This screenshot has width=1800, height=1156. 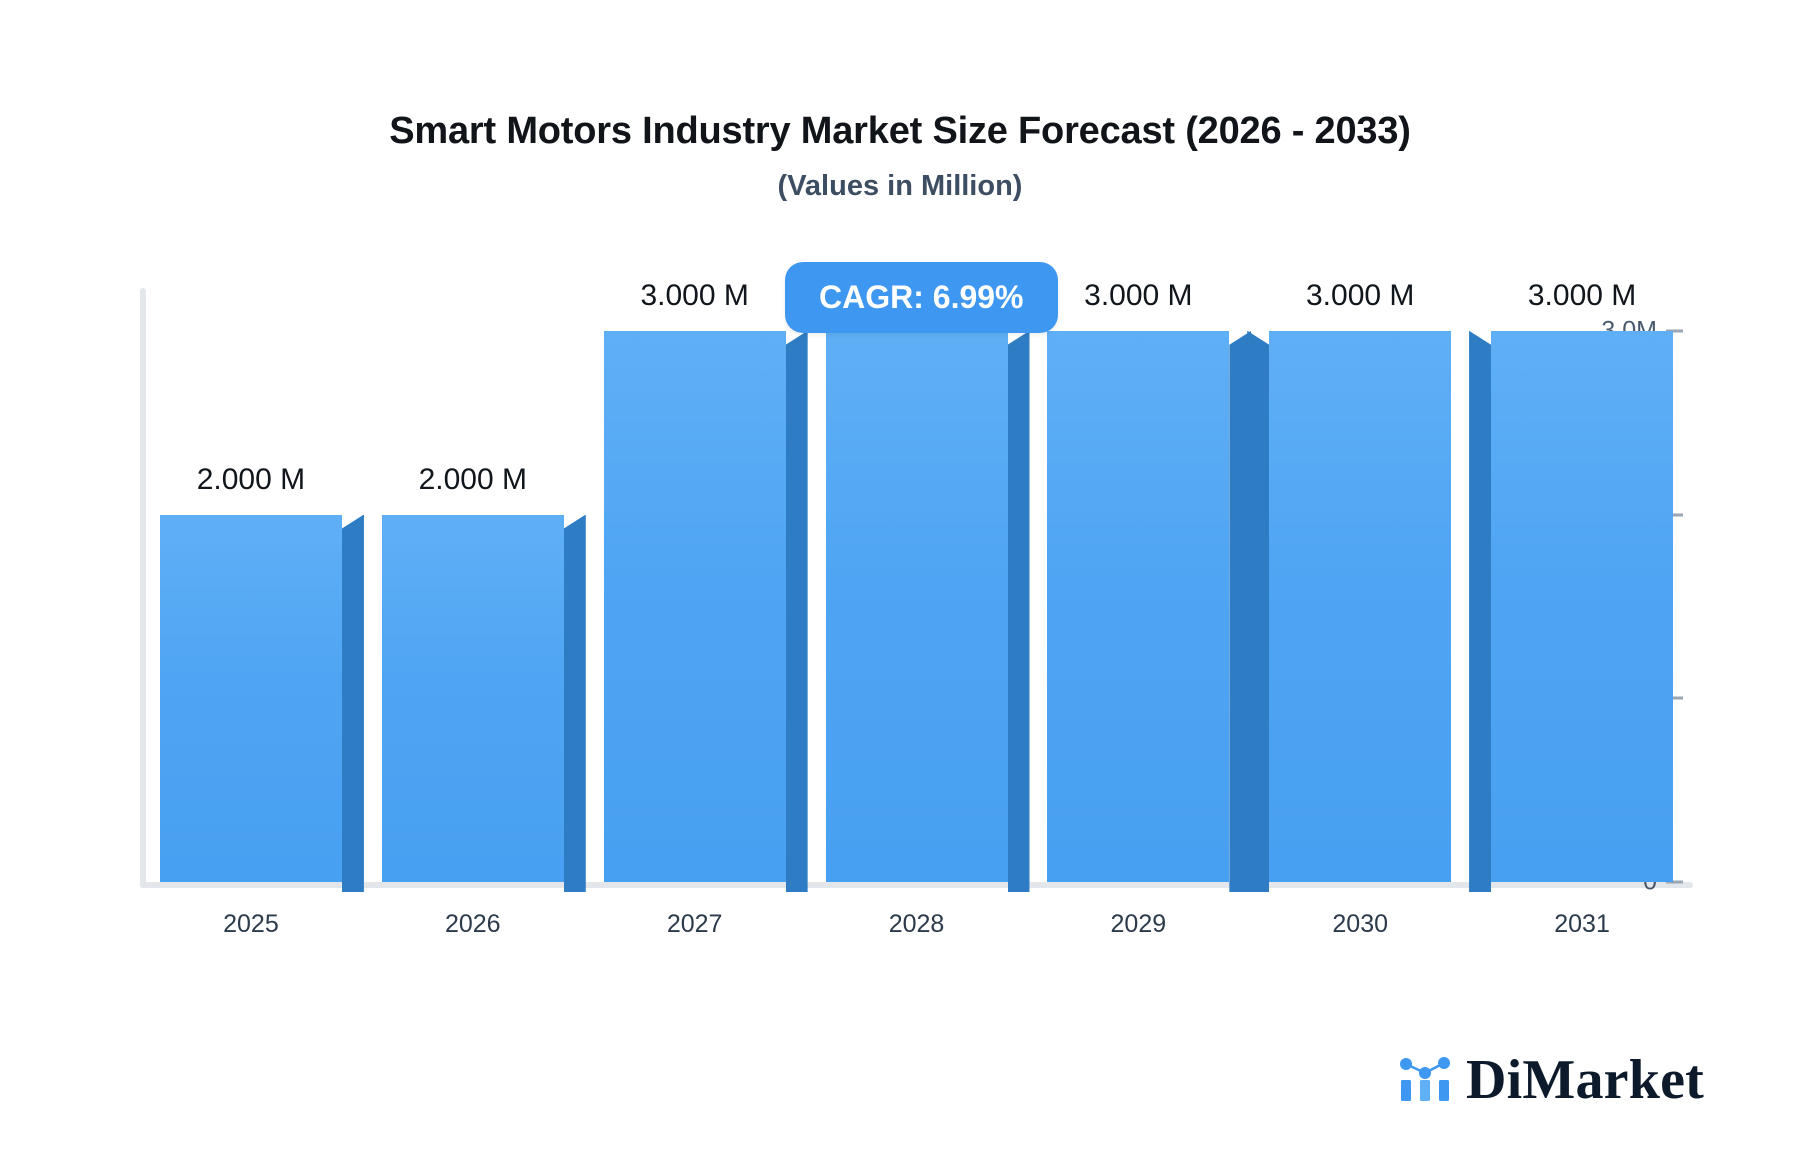 I want to click on x-axis-label-2027: 2027, so click(x=694, y=924).